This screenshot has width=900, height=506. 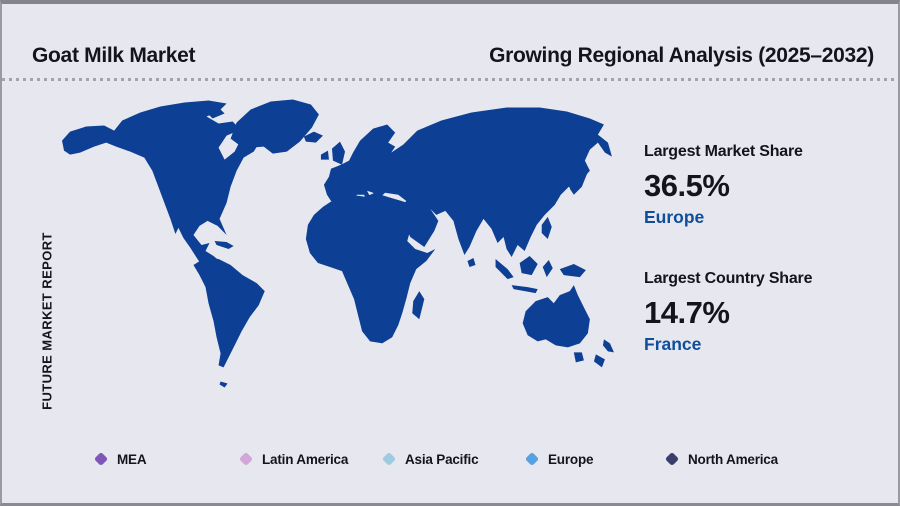 I want to click on greenland, so click(x=274, y=126).